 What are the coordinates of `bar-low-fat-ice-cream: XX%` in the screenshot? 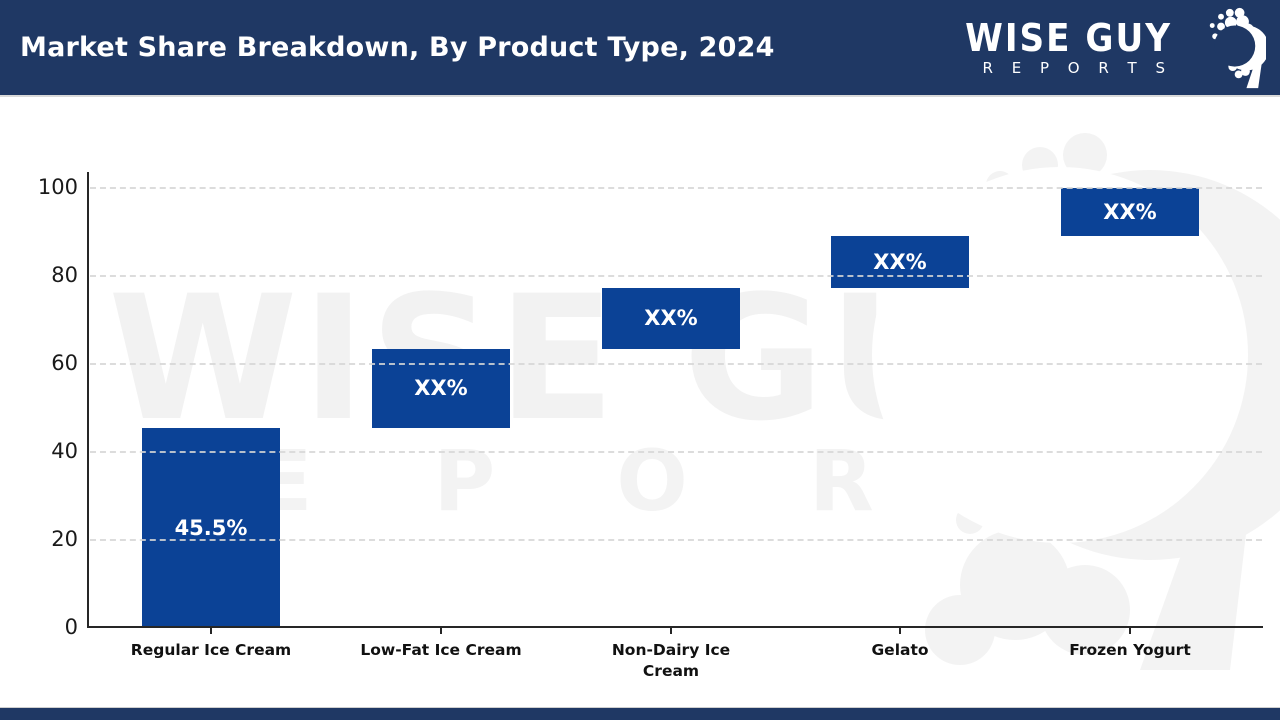 It's located at (441, 388).